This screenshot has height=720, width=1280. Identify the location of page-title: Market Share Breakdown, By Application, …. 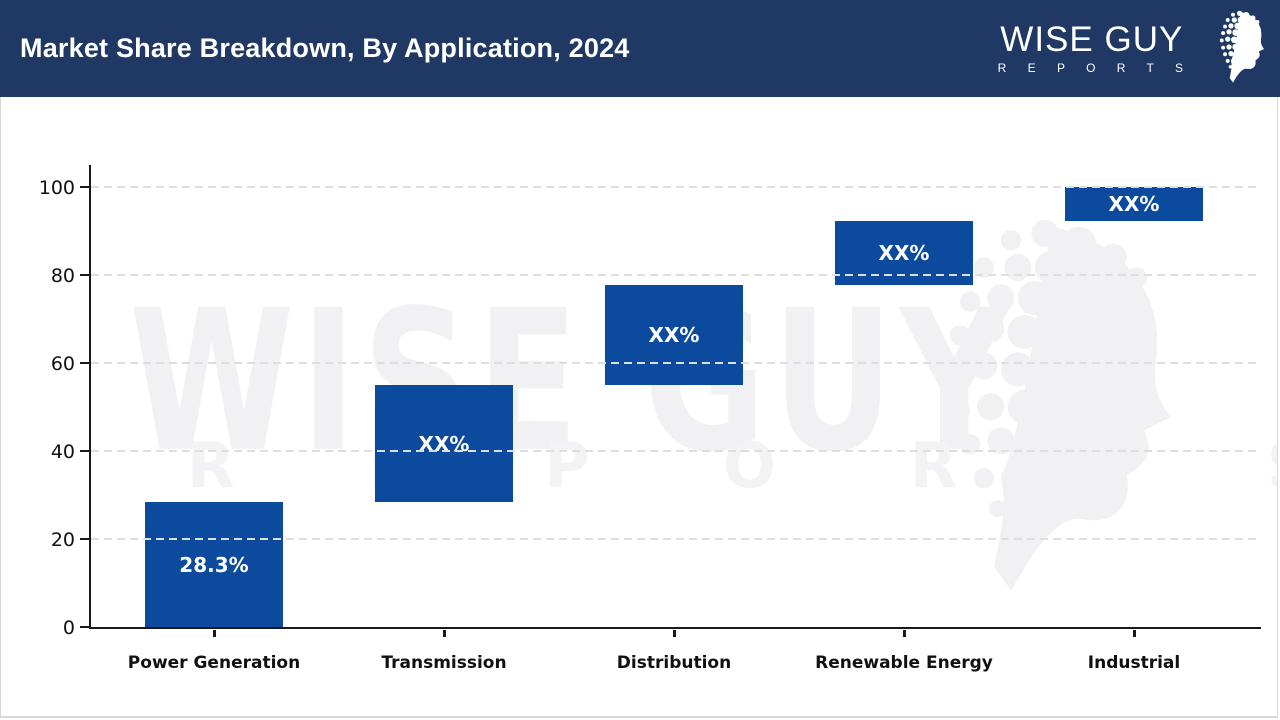
(325, 48).